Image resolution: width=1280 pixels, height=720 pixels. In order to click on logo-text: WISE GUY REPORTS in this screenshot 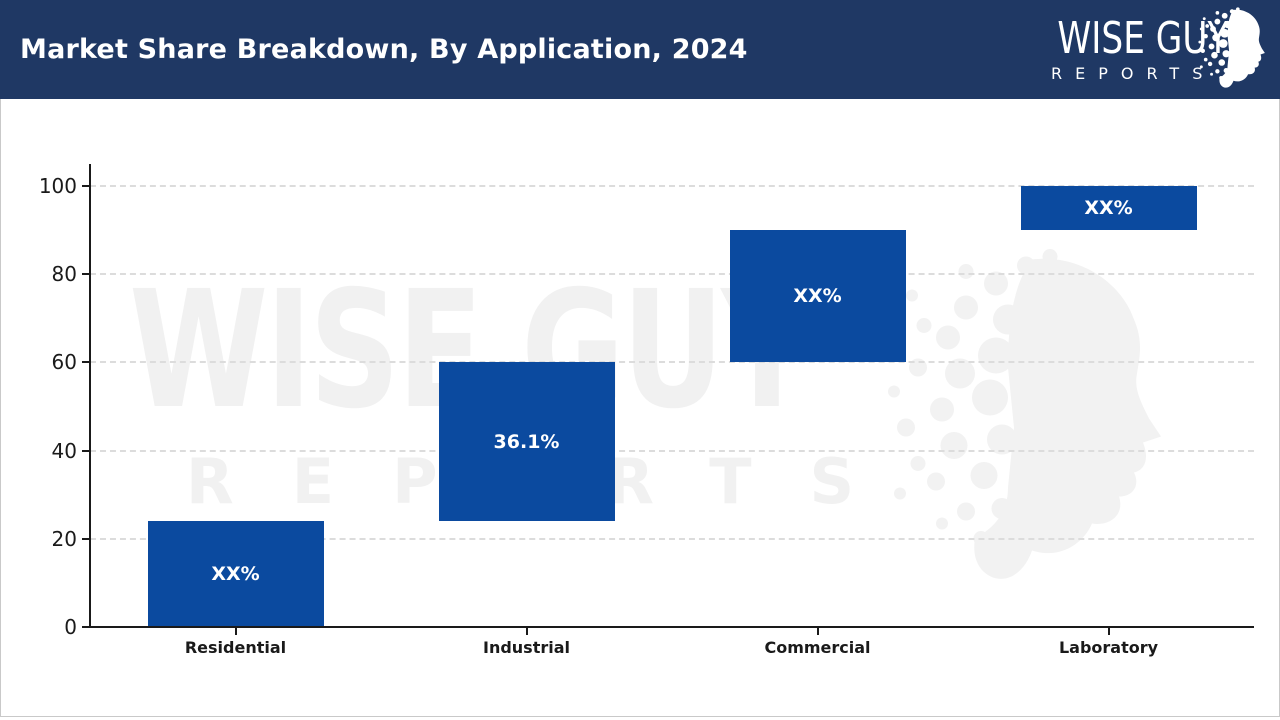, I will do `click(1133, 47)`.